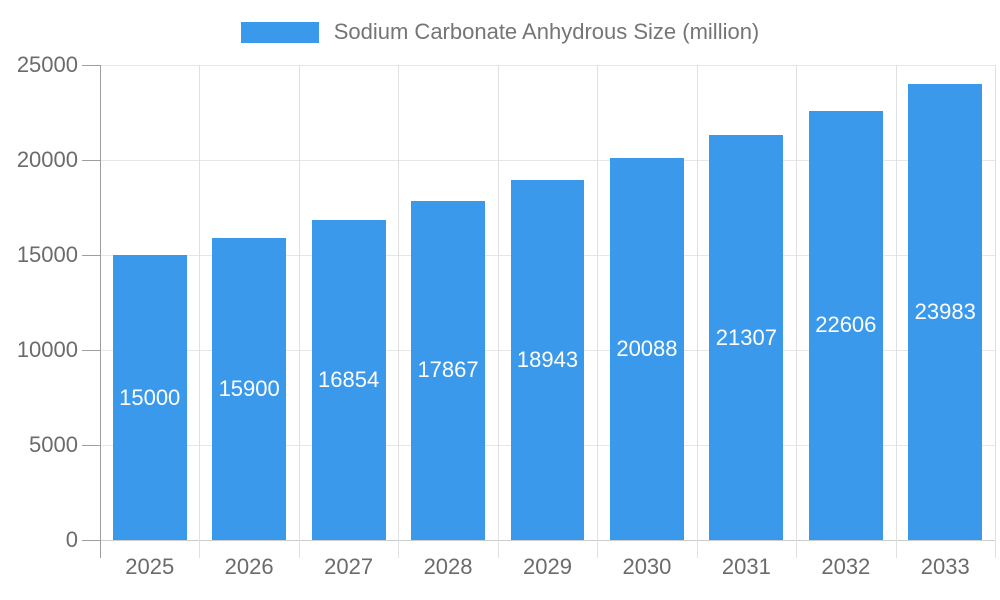  I want to click on bar-2026: 15900, so click(249, 388).